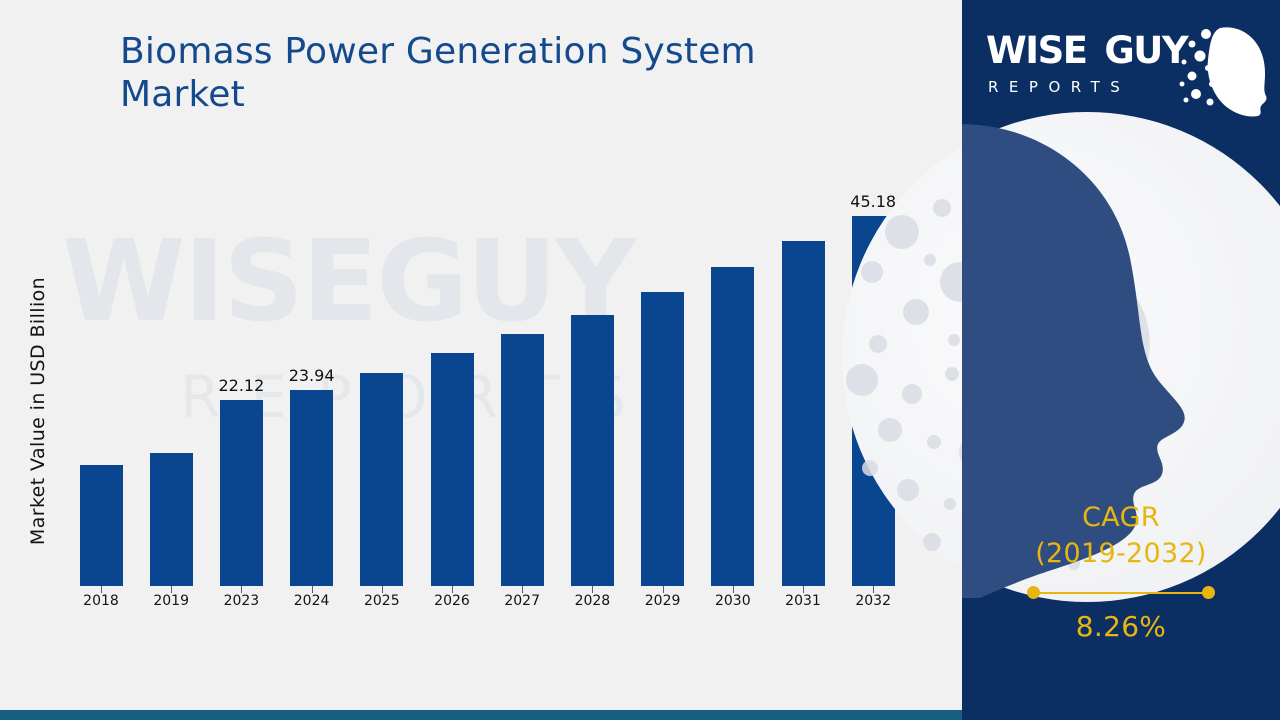 The image size is (1280, 720). Describe the element at coordinates (1121, 553) in the screenshot. I see `cagr-period: (2019-2032)` at that location.